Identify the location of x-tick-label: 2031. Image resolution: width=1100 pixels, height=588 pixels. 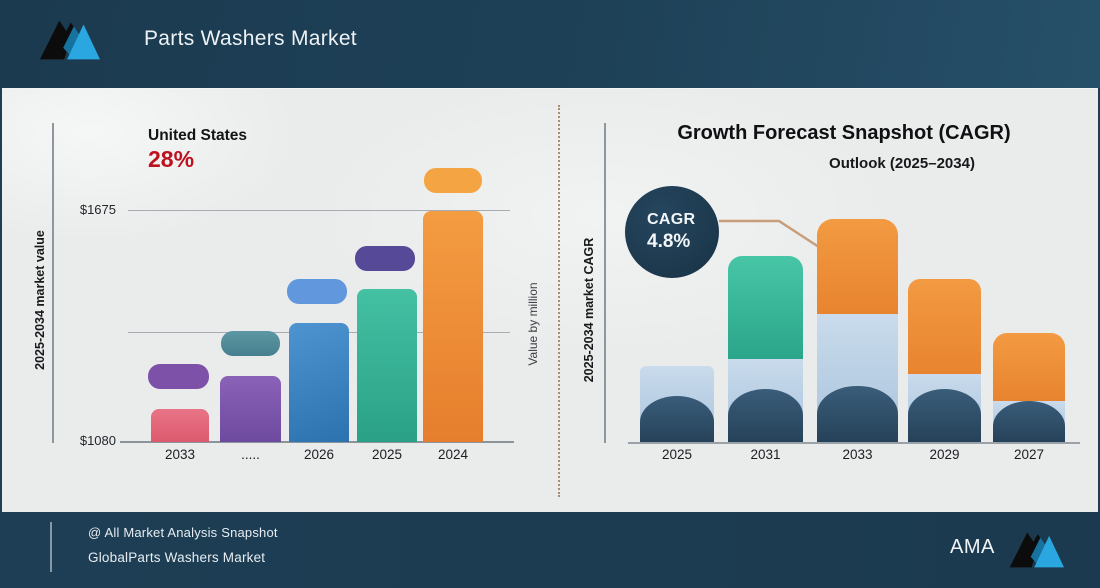
(765, 454).